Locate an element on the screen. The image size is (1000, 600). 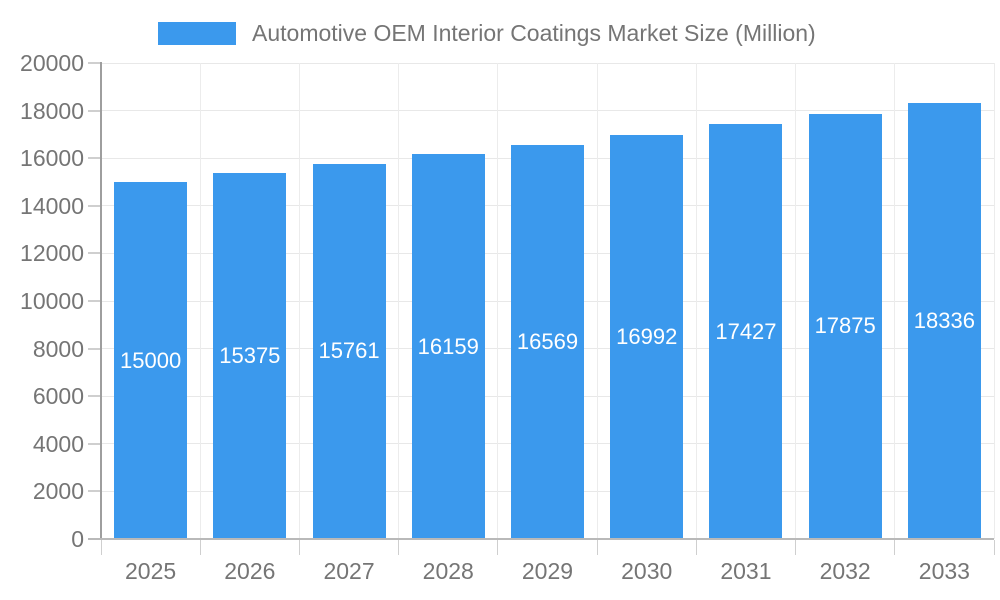
bar-2033: 18336 is located at coordinates (944, 320).